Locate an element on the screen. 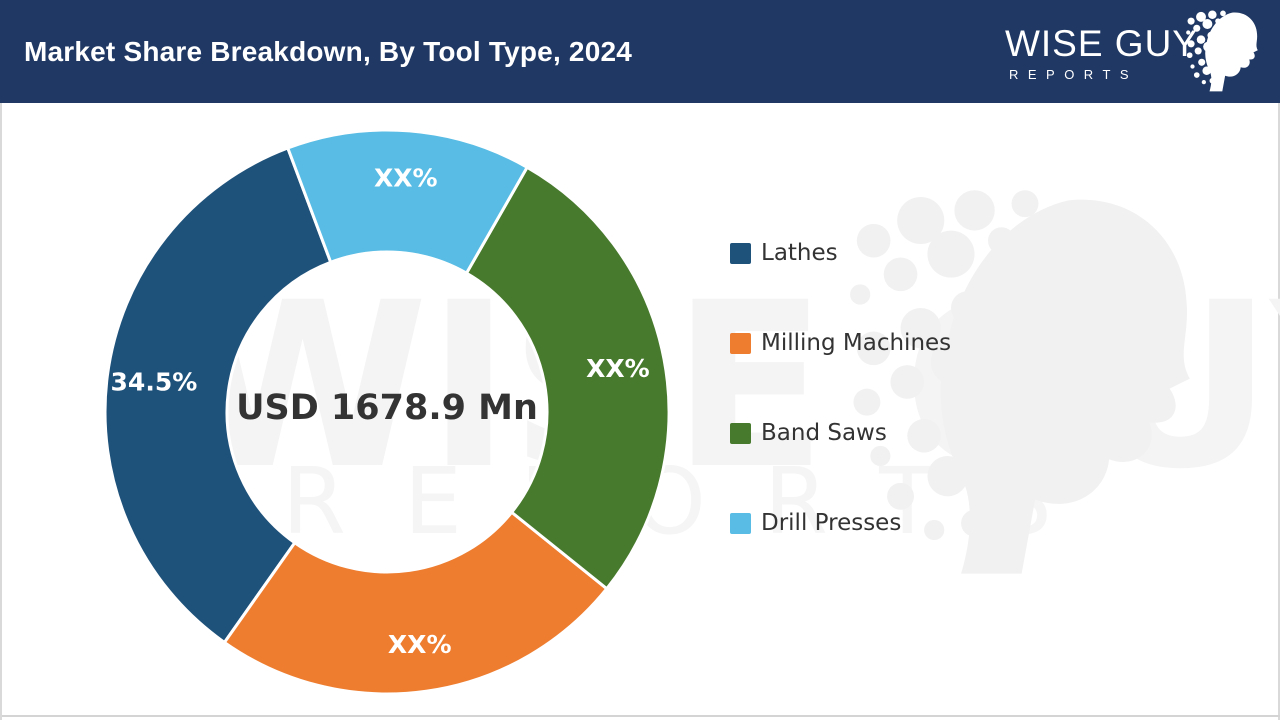 Image resolution: width=1280 pixels, height=720 pixels. donut-segment-lathes is located at coordinates (218, 395).